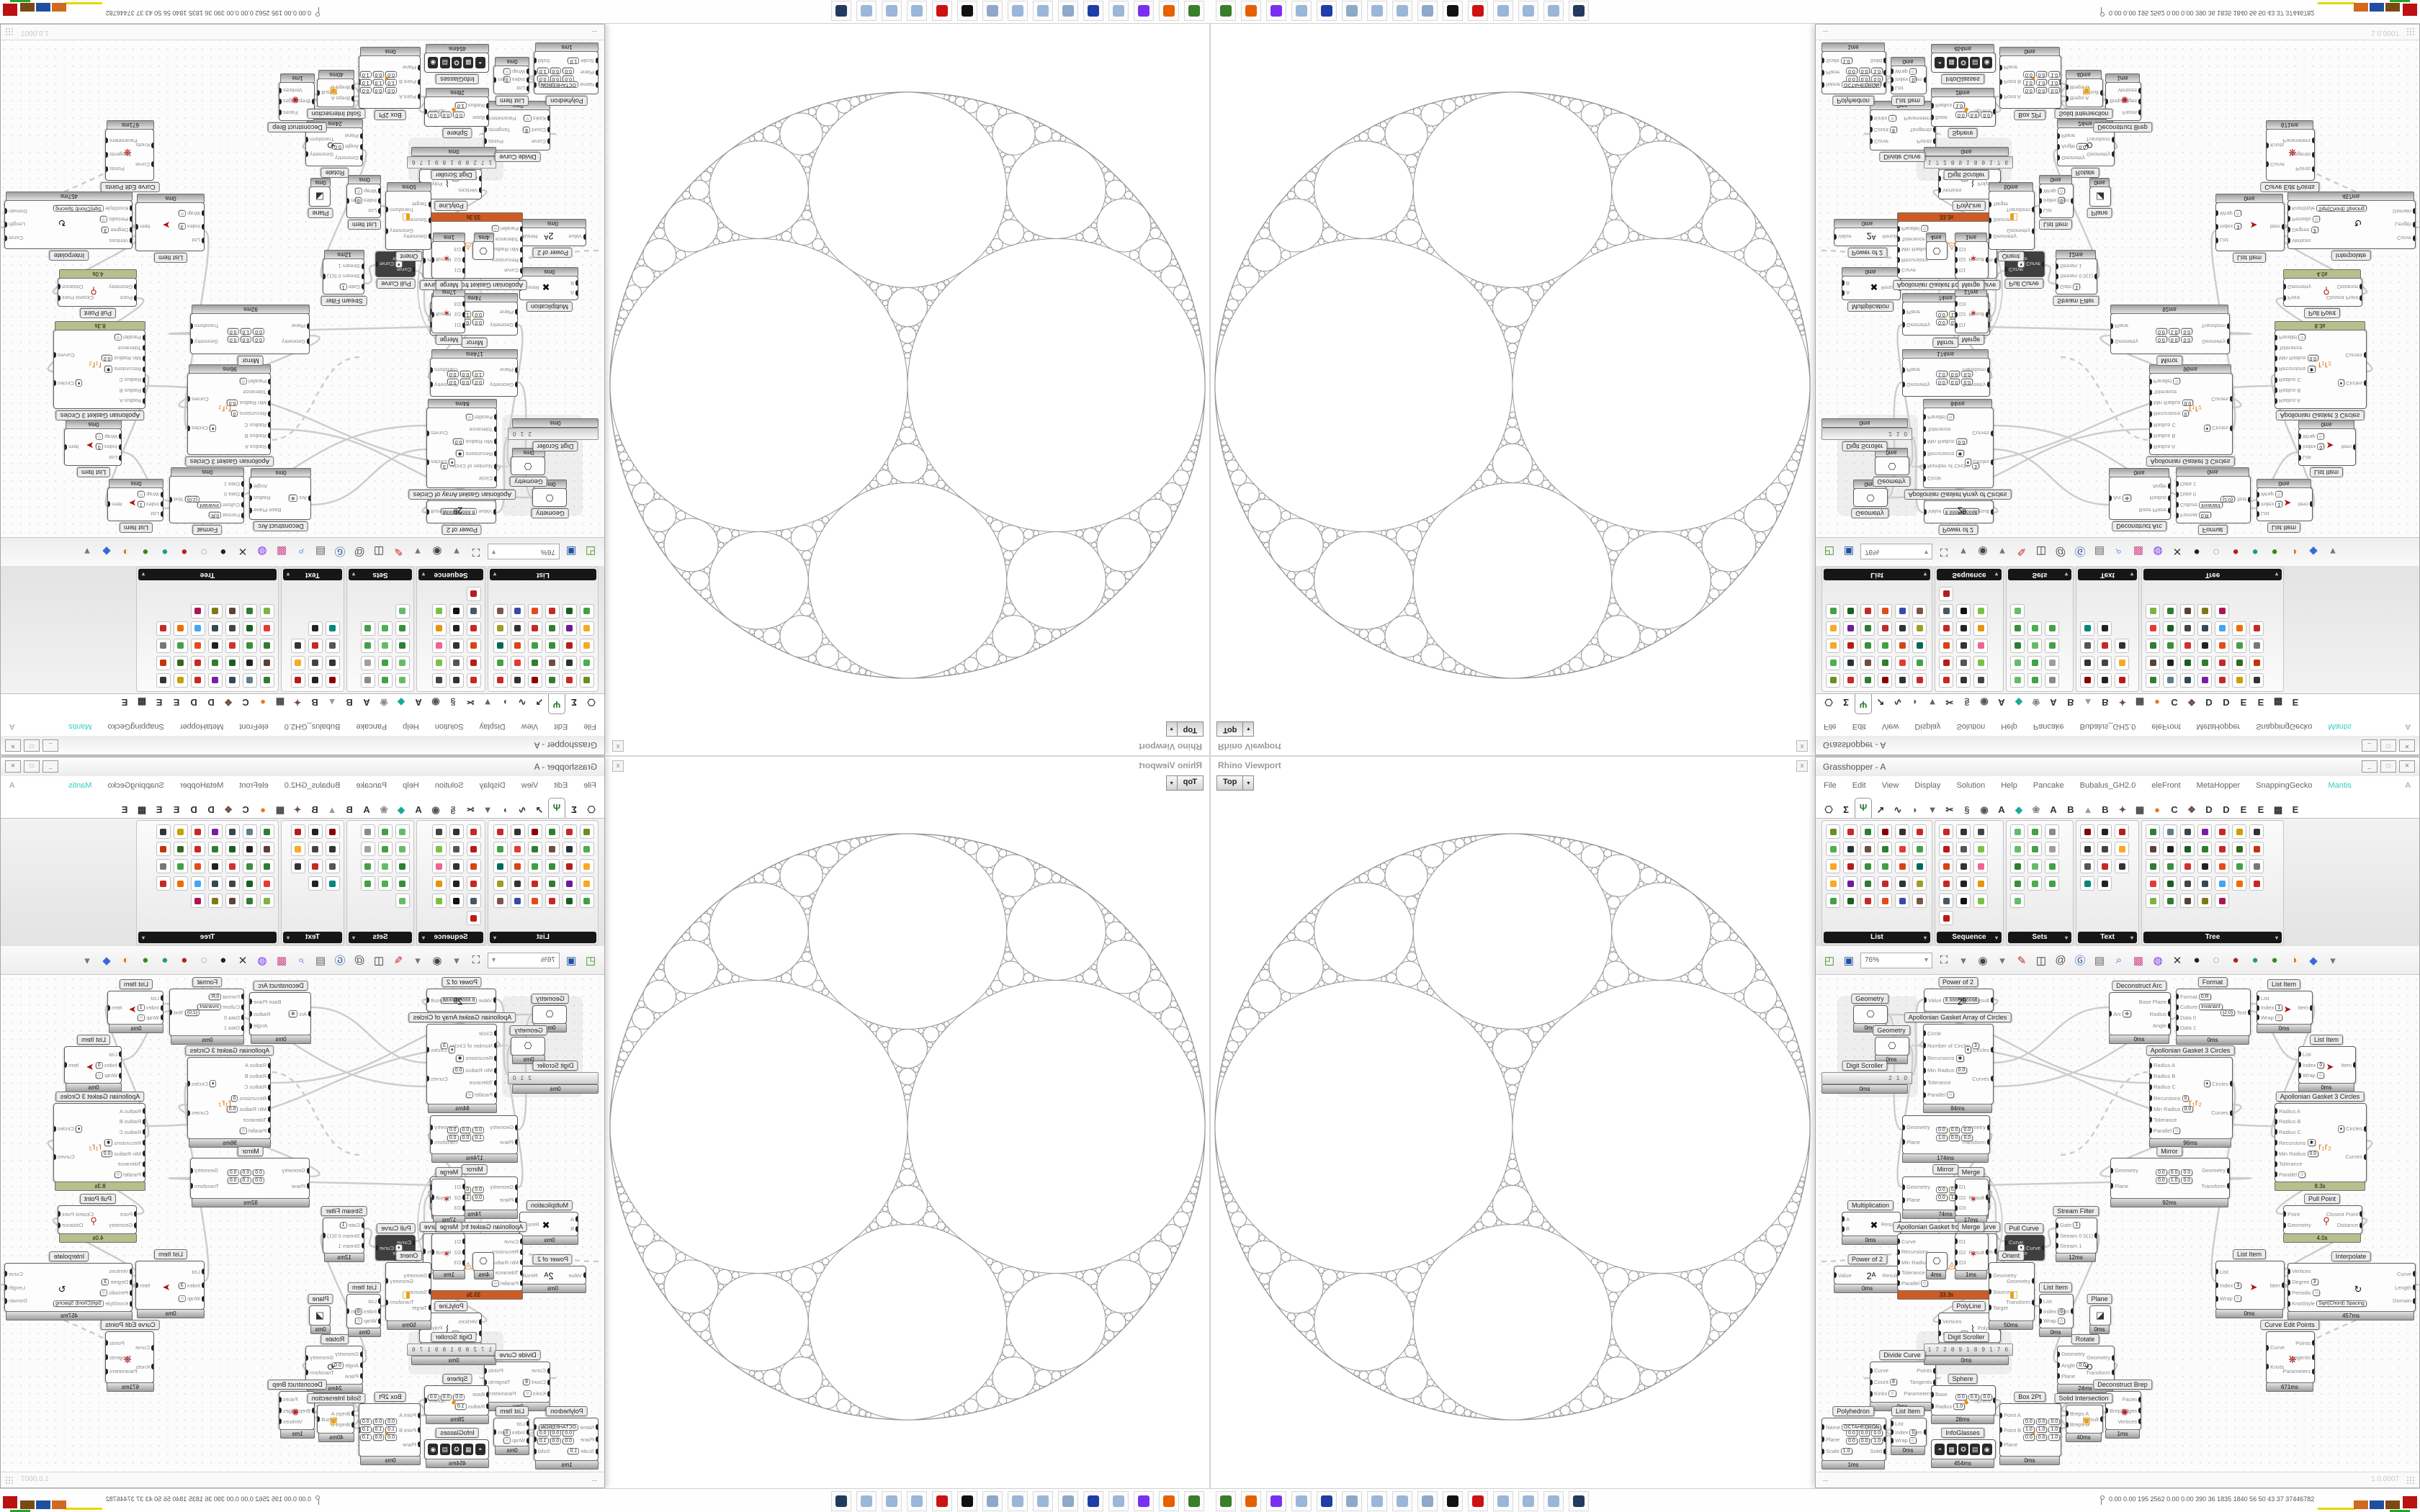 Image resolution: width=2420 pixels, height=1512 pixels. What do you see at coordinates (2209, 809) in the screenshot?
I see `category-tab: D` at bounding box center [2209, 809].